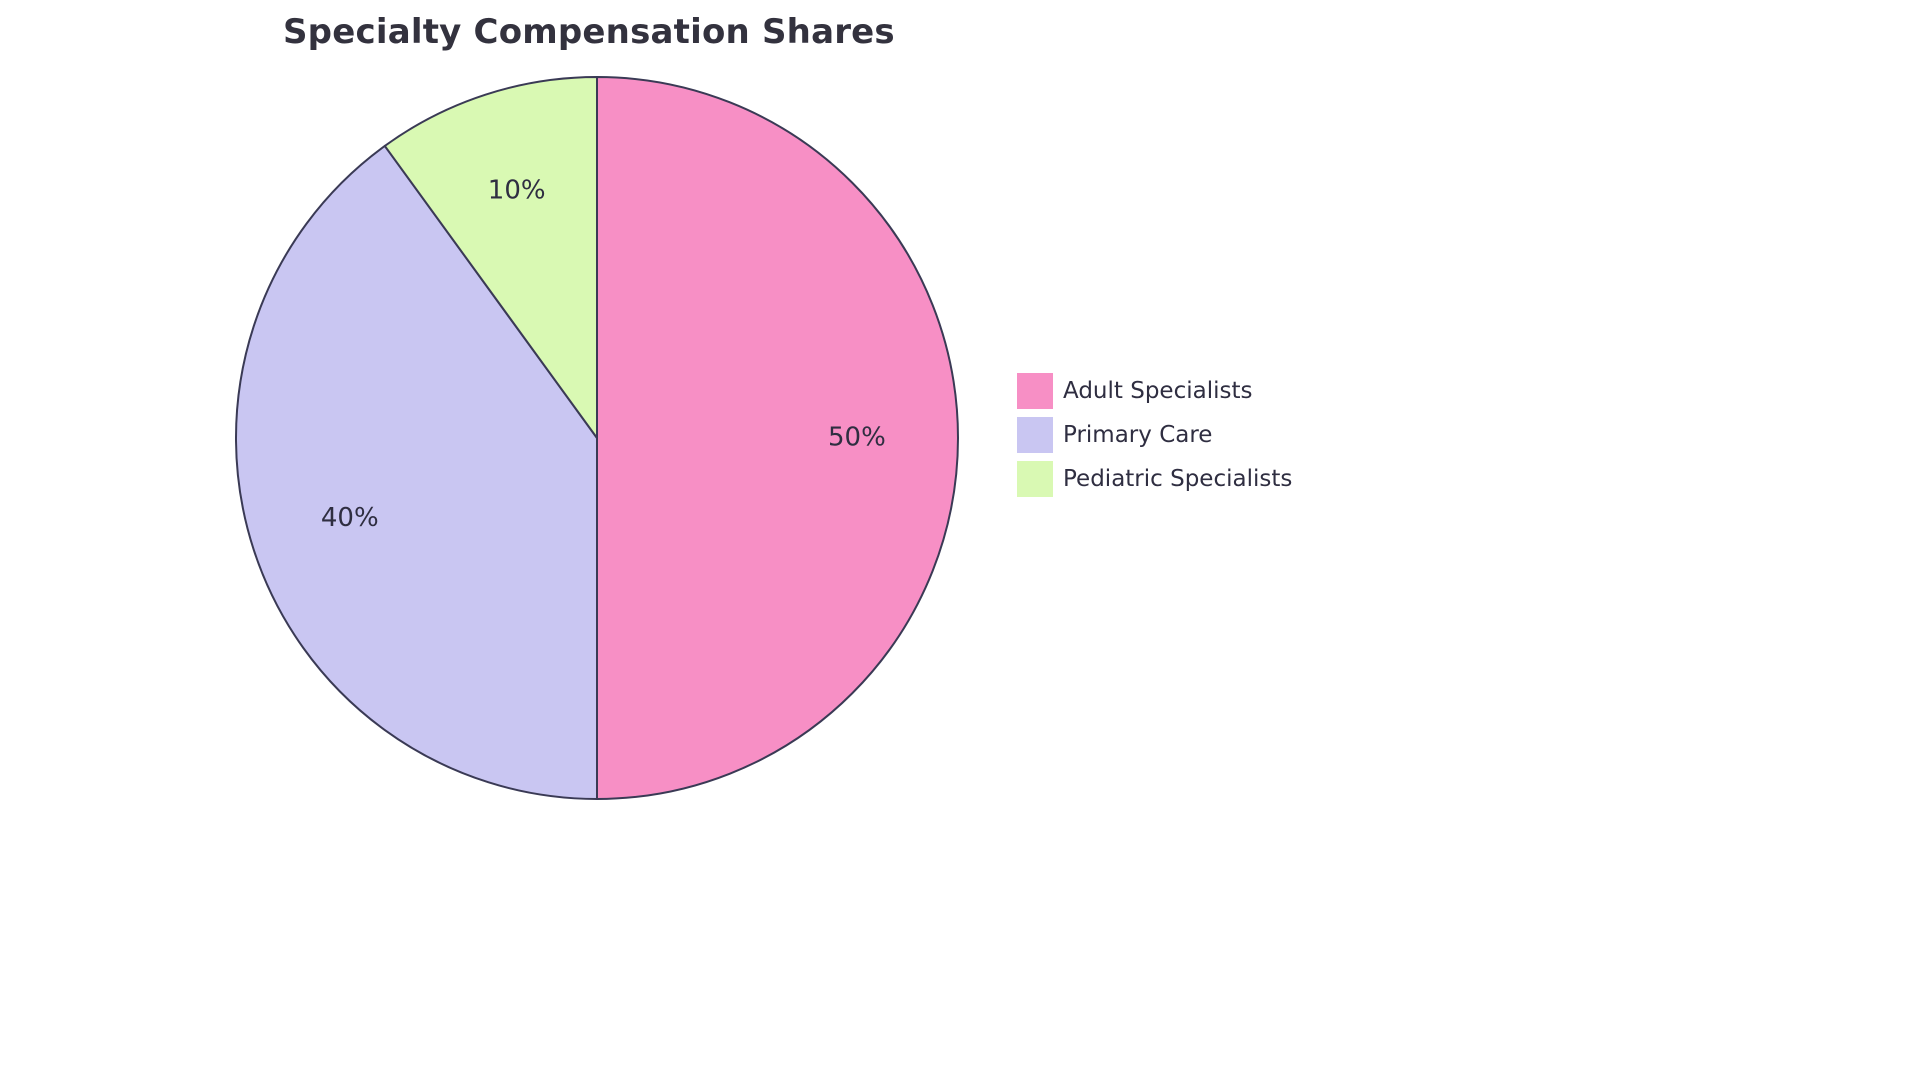  I want to click on legend-item: Pediatric Specialists, so click(1154, 479).